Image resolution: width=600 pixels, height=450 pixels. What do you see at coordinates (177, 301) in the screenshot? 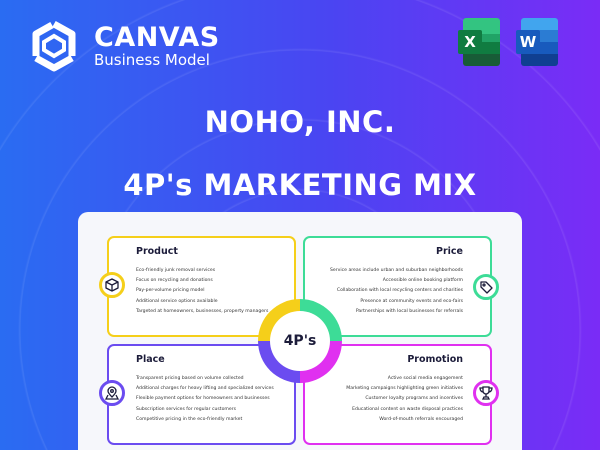
I see `list-item: Additional service options available` at bounding box center [177, 301].